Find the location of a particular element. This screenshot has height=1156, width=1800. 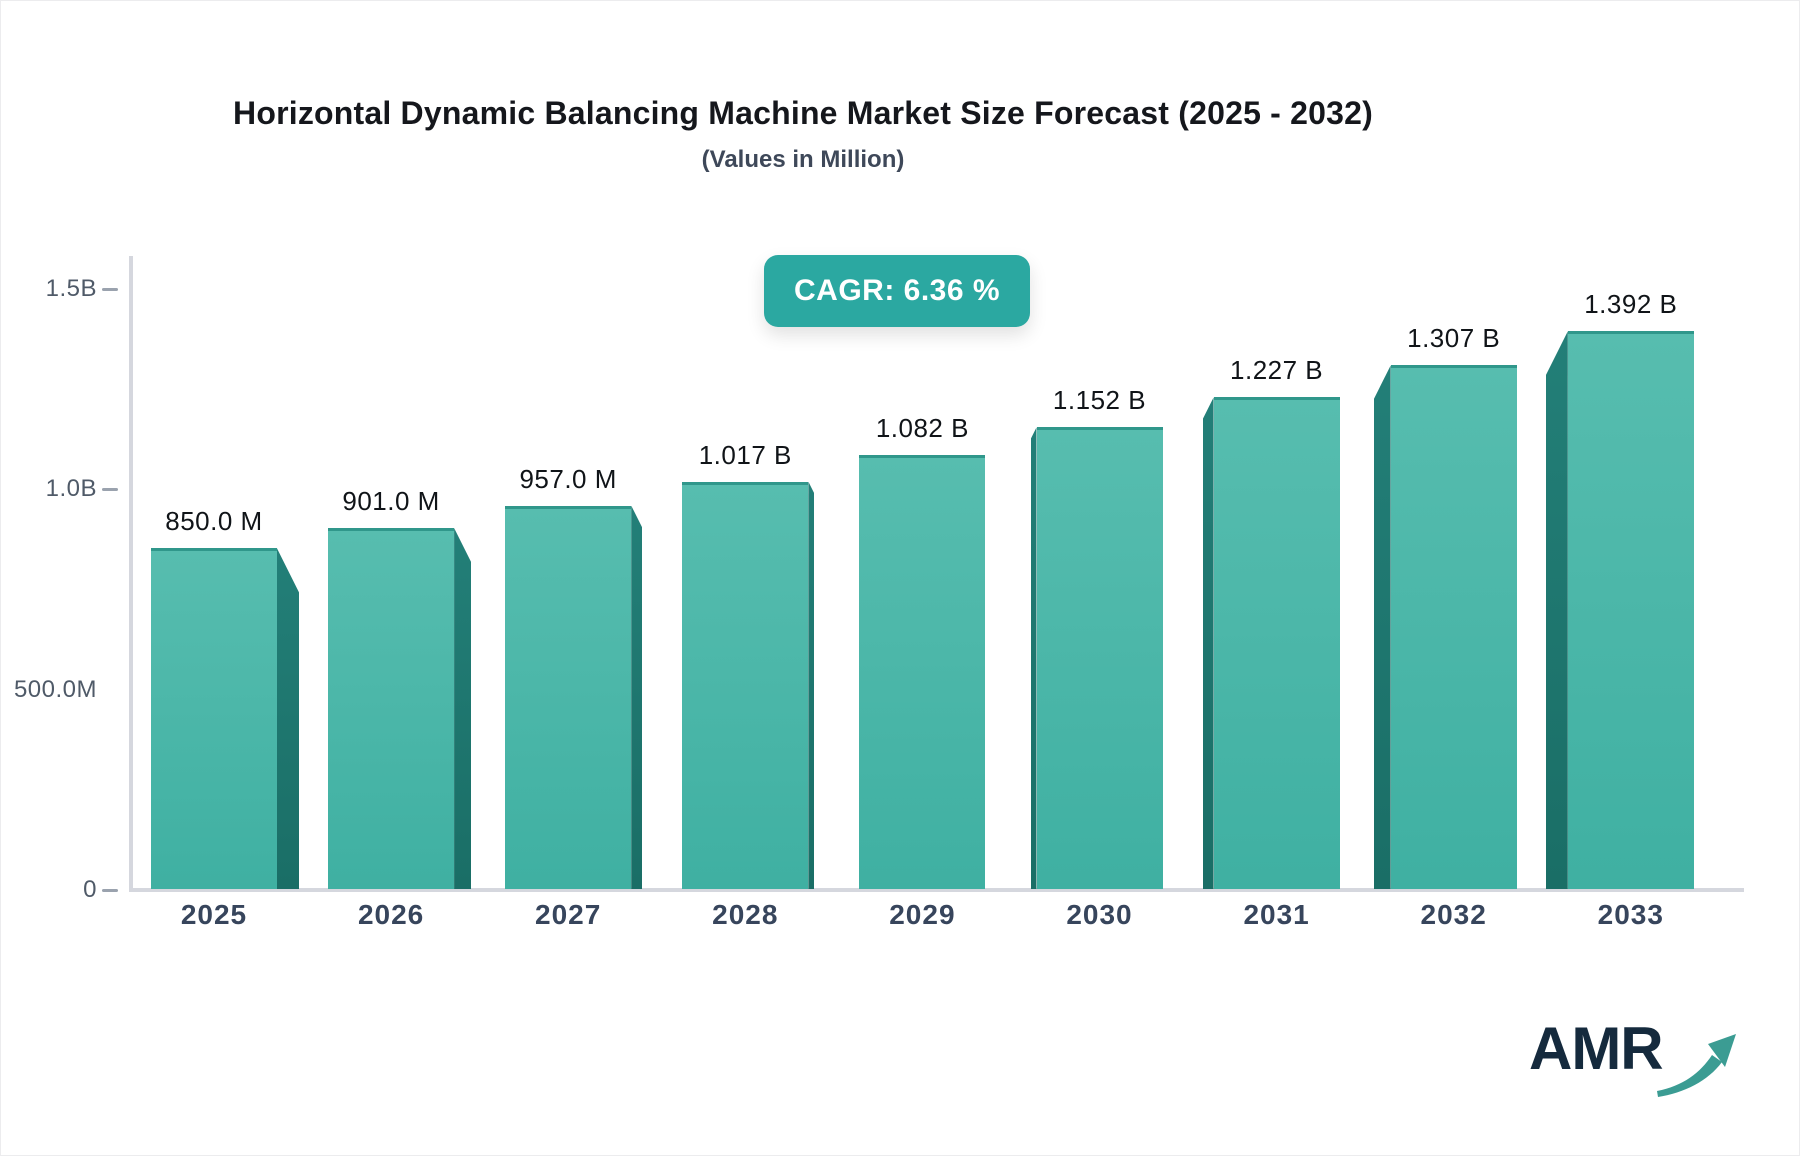

x-tick-label: 2030 is located at coordinates (1099, 914).